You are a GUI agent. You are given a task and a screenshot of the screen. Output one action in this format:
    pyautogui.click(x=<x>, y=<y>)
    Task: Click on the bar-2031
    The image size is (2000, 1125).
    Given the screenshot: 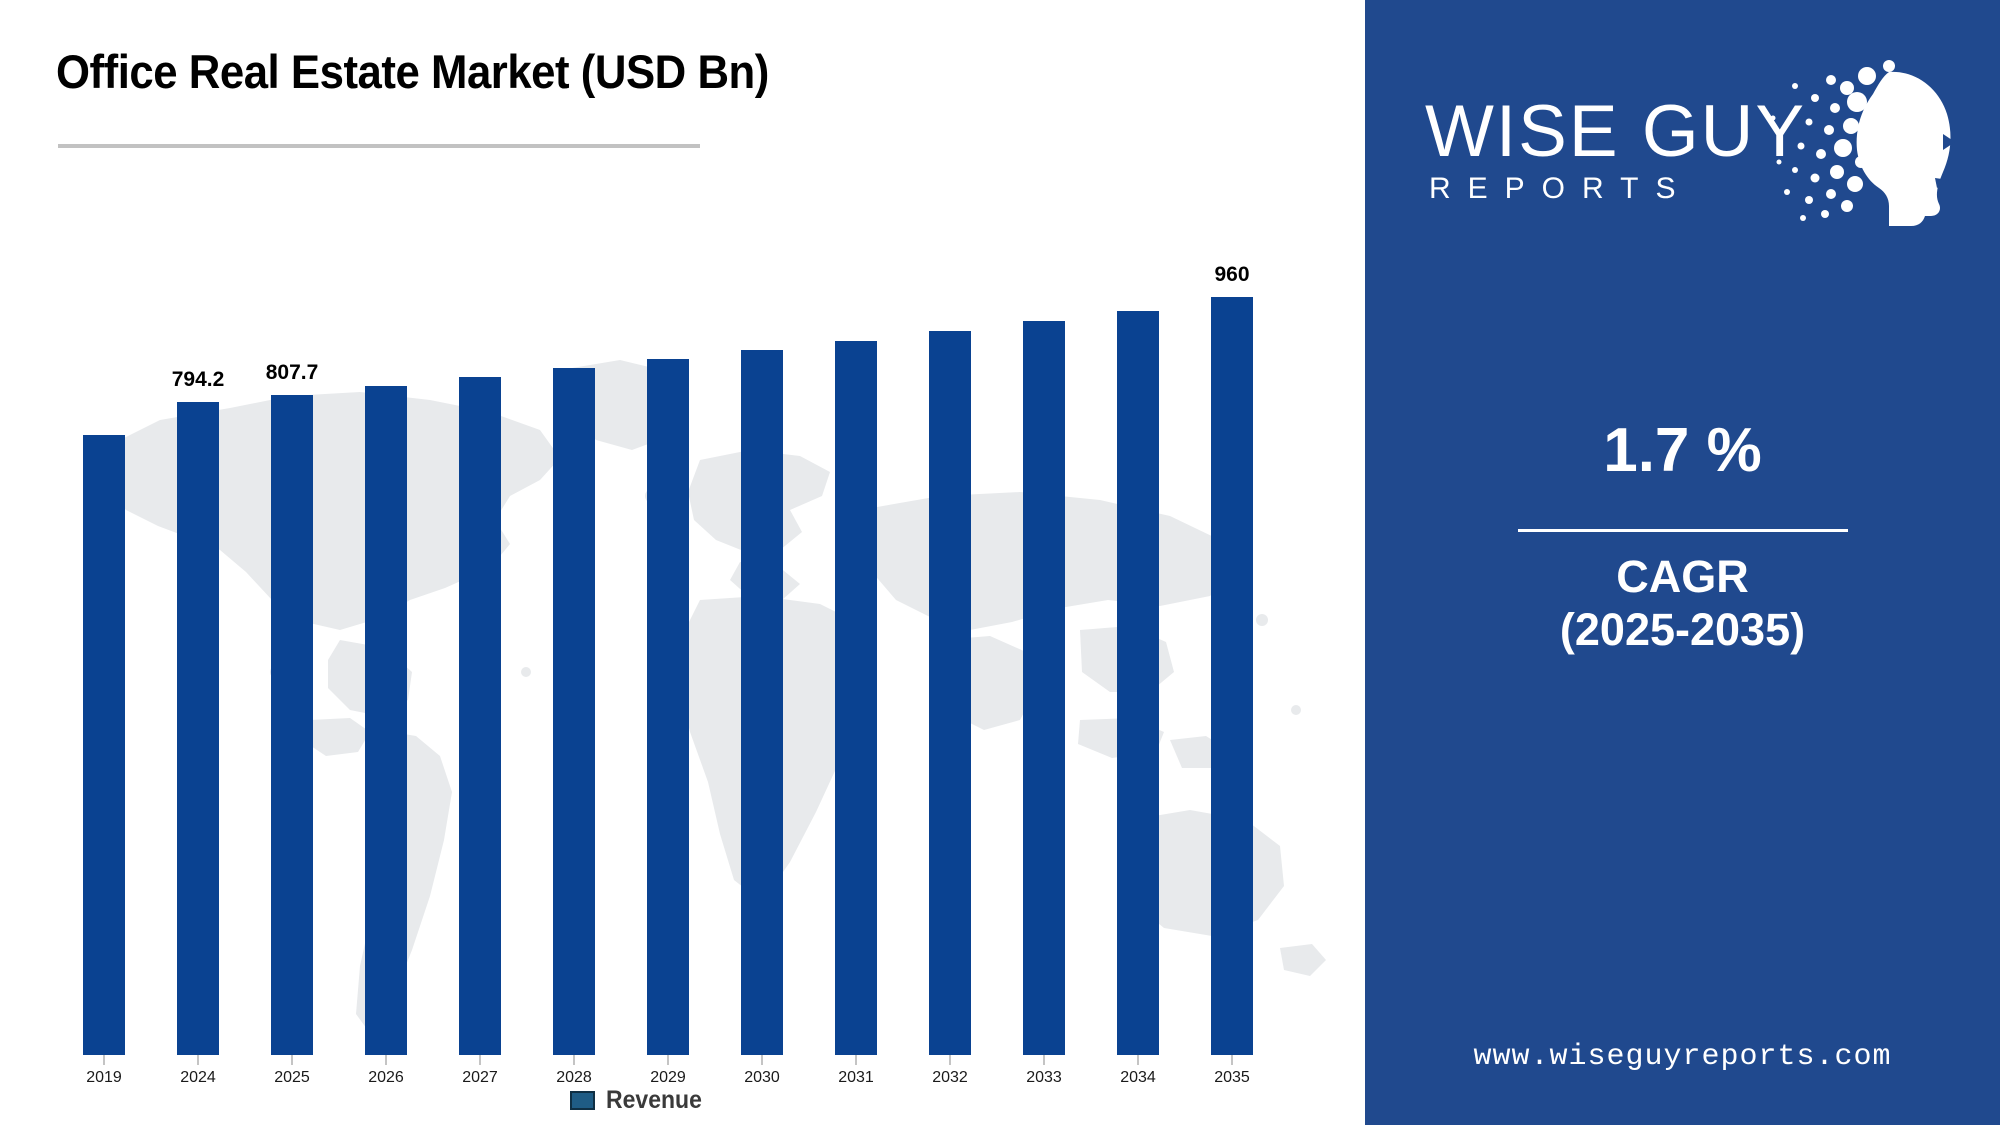 What is the action you would take?
    pyautogui.click(x=856, y=698)
    